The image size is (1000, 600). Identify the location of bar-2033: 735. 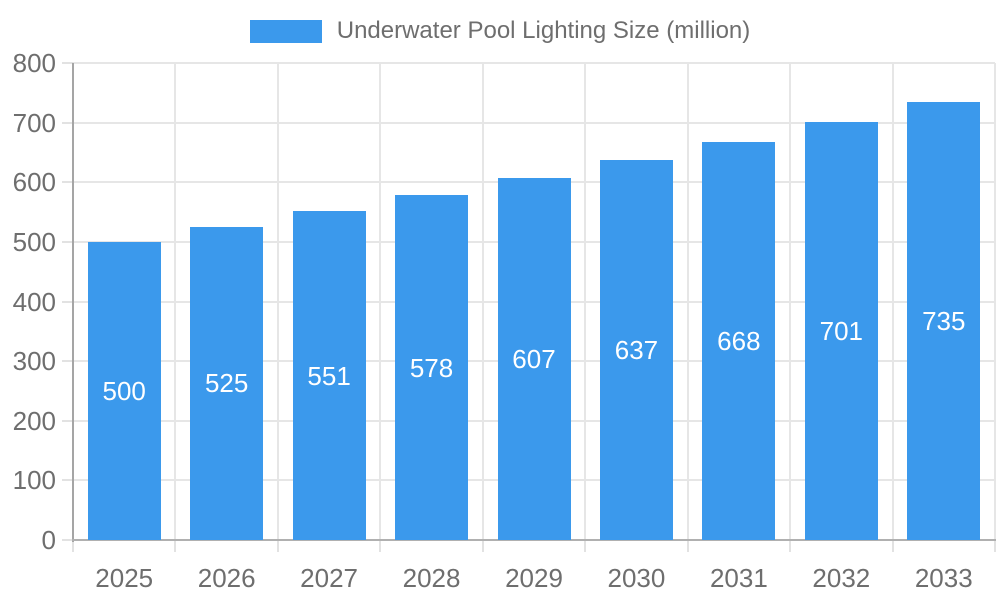
(944, 320).